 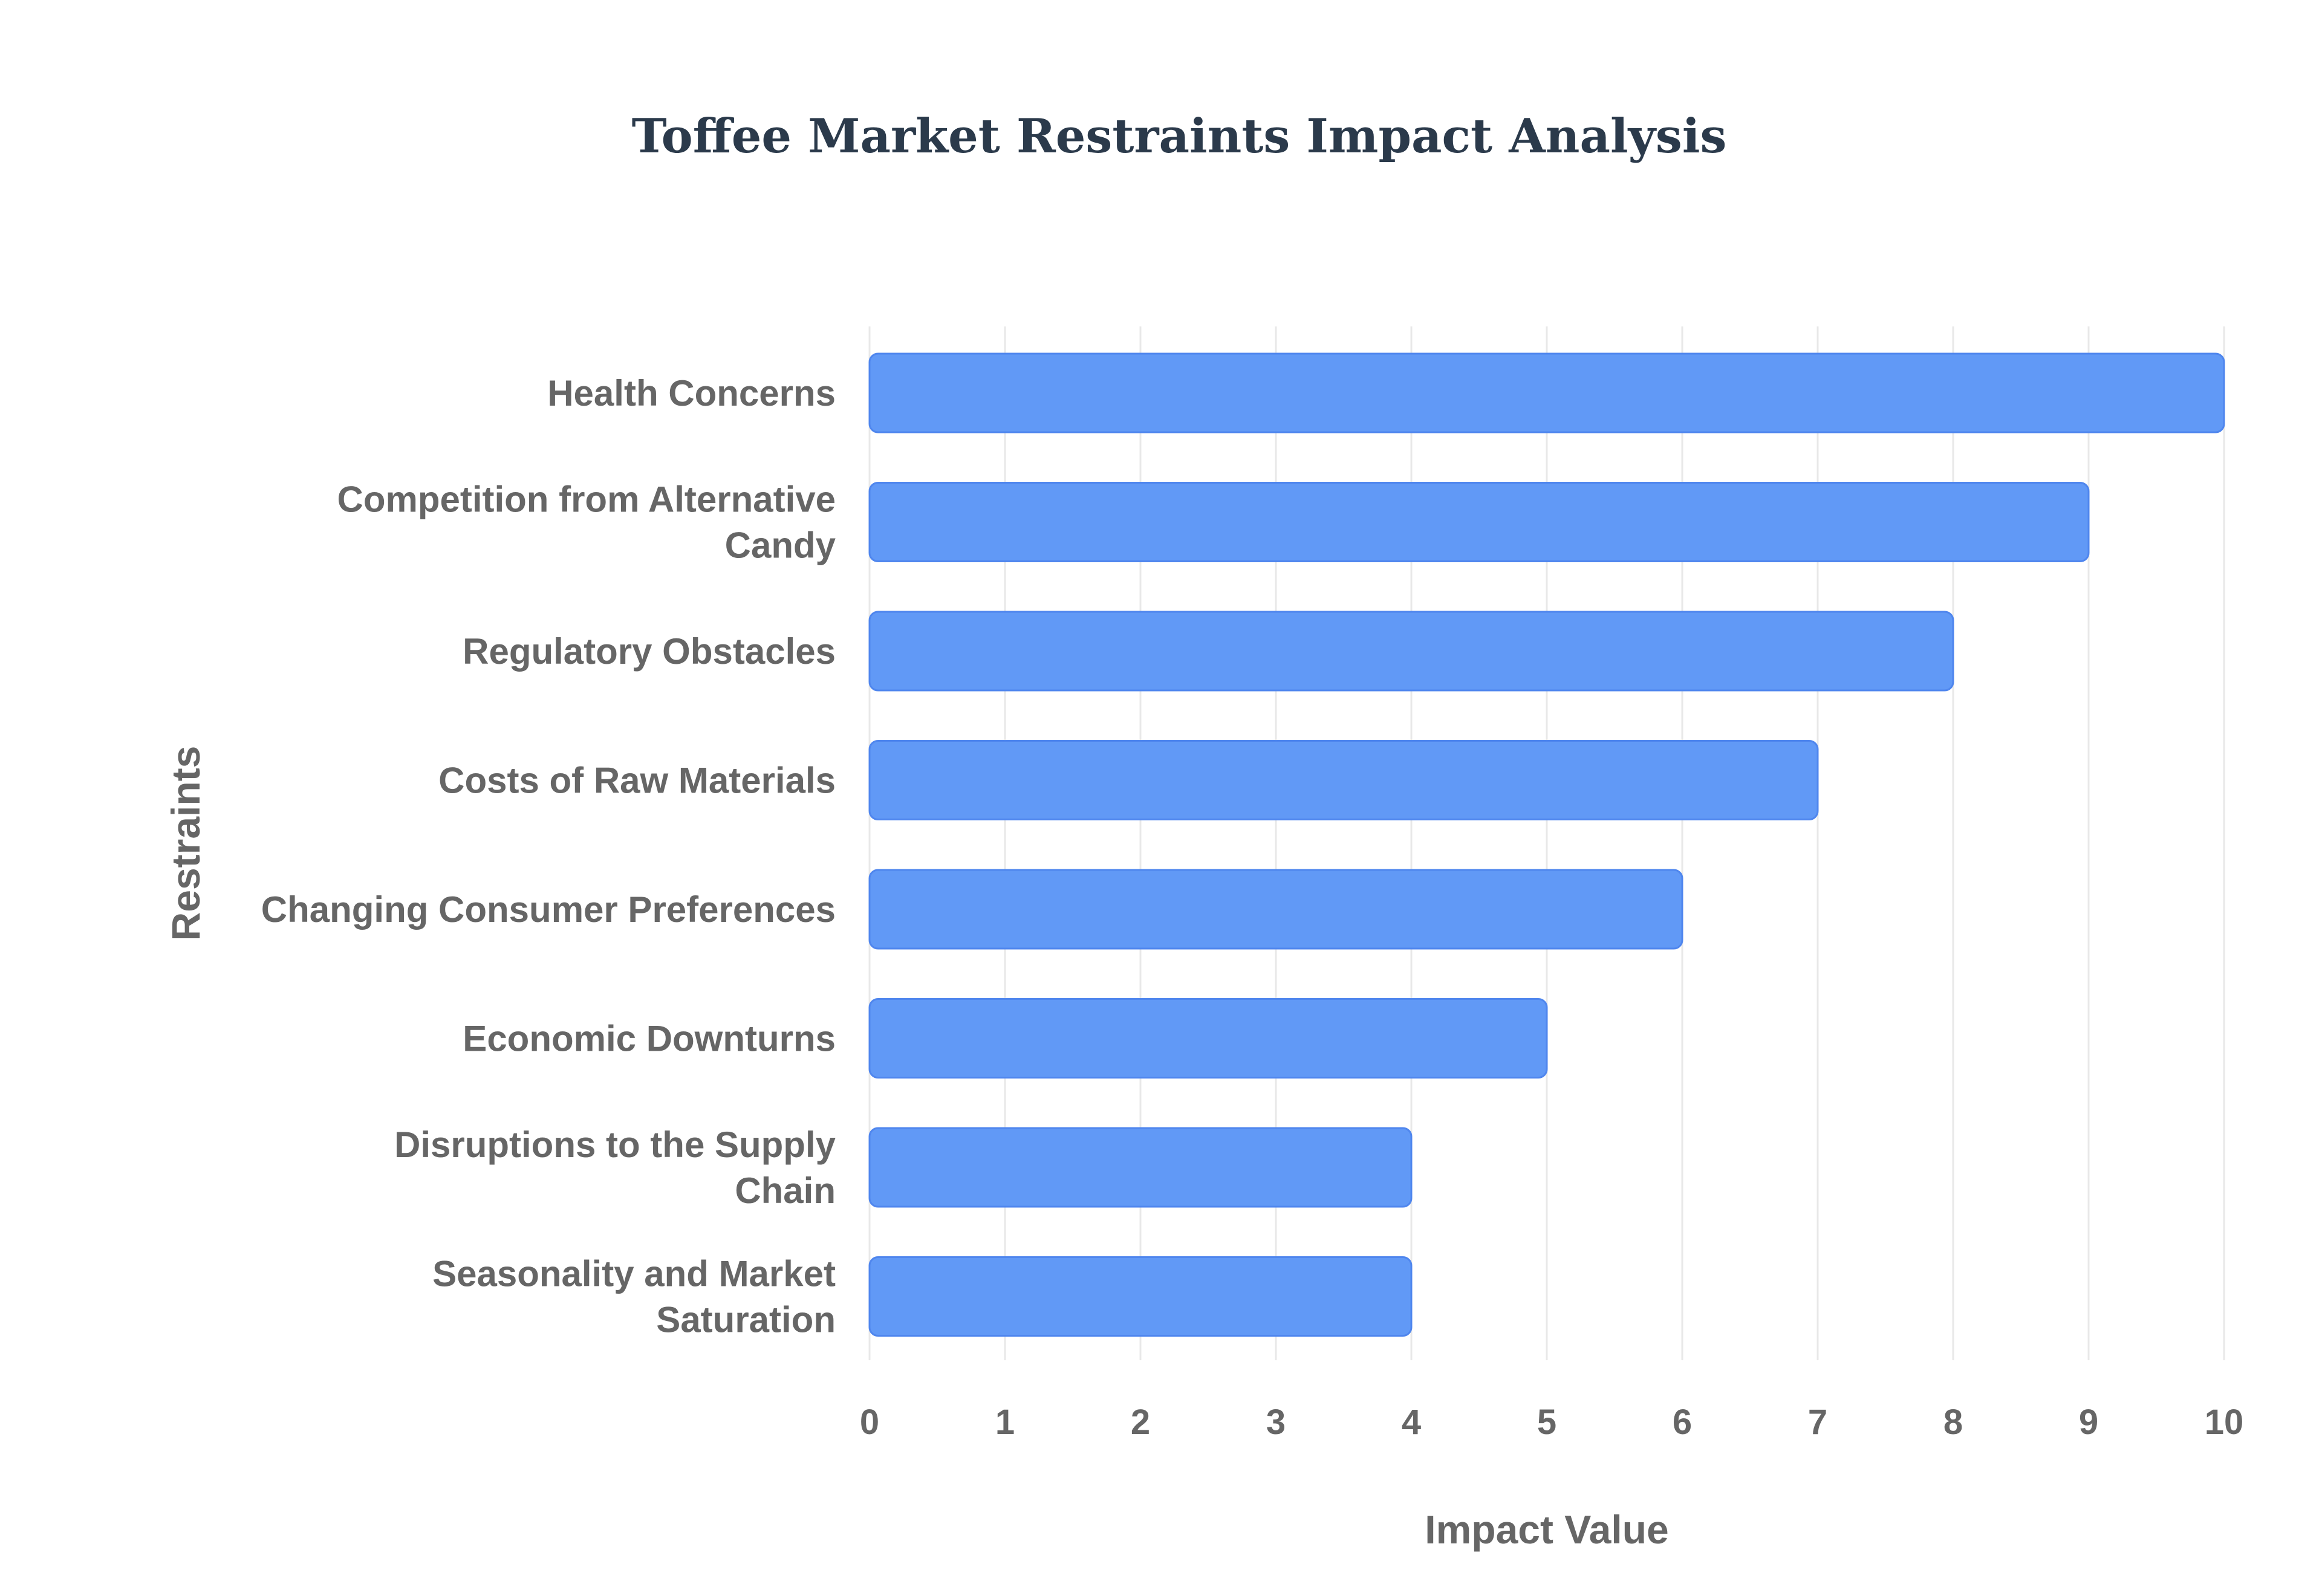 I want to click on x-tick-label: 4, so click(x=1411, y=1422).